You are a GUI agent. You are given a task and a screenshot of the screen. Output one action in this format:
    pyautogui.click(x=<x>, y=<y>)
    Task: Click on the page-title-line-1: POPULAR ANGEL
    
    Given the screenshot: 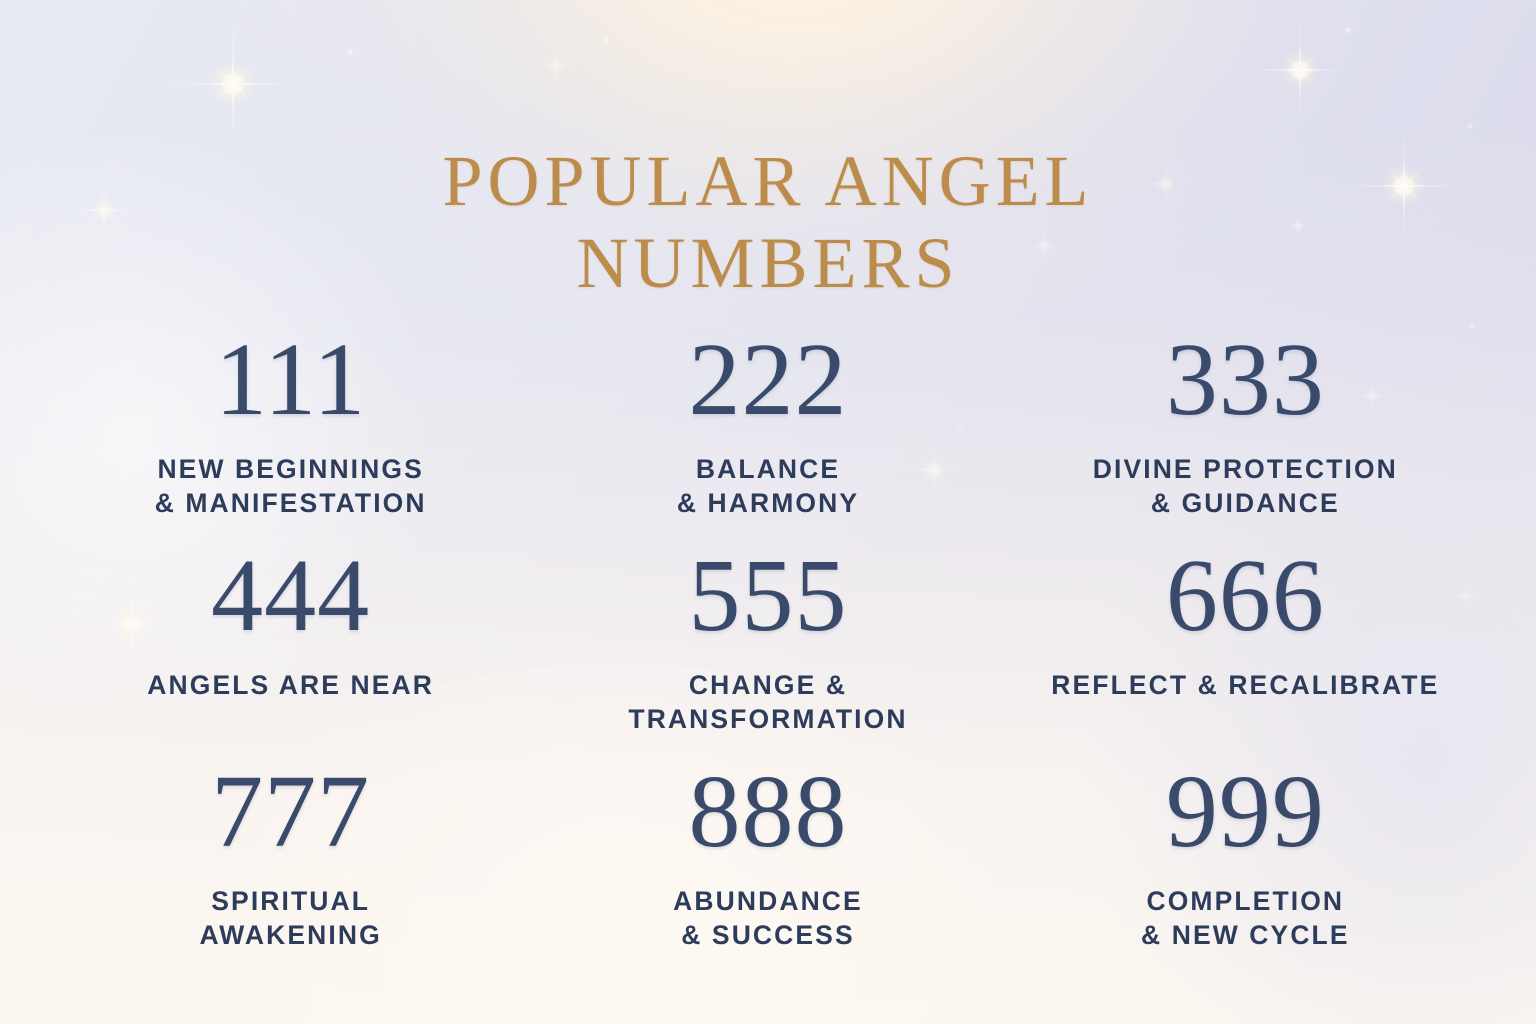 What is the action you would take?
    pyautogui.click(x=768, y=181)
    